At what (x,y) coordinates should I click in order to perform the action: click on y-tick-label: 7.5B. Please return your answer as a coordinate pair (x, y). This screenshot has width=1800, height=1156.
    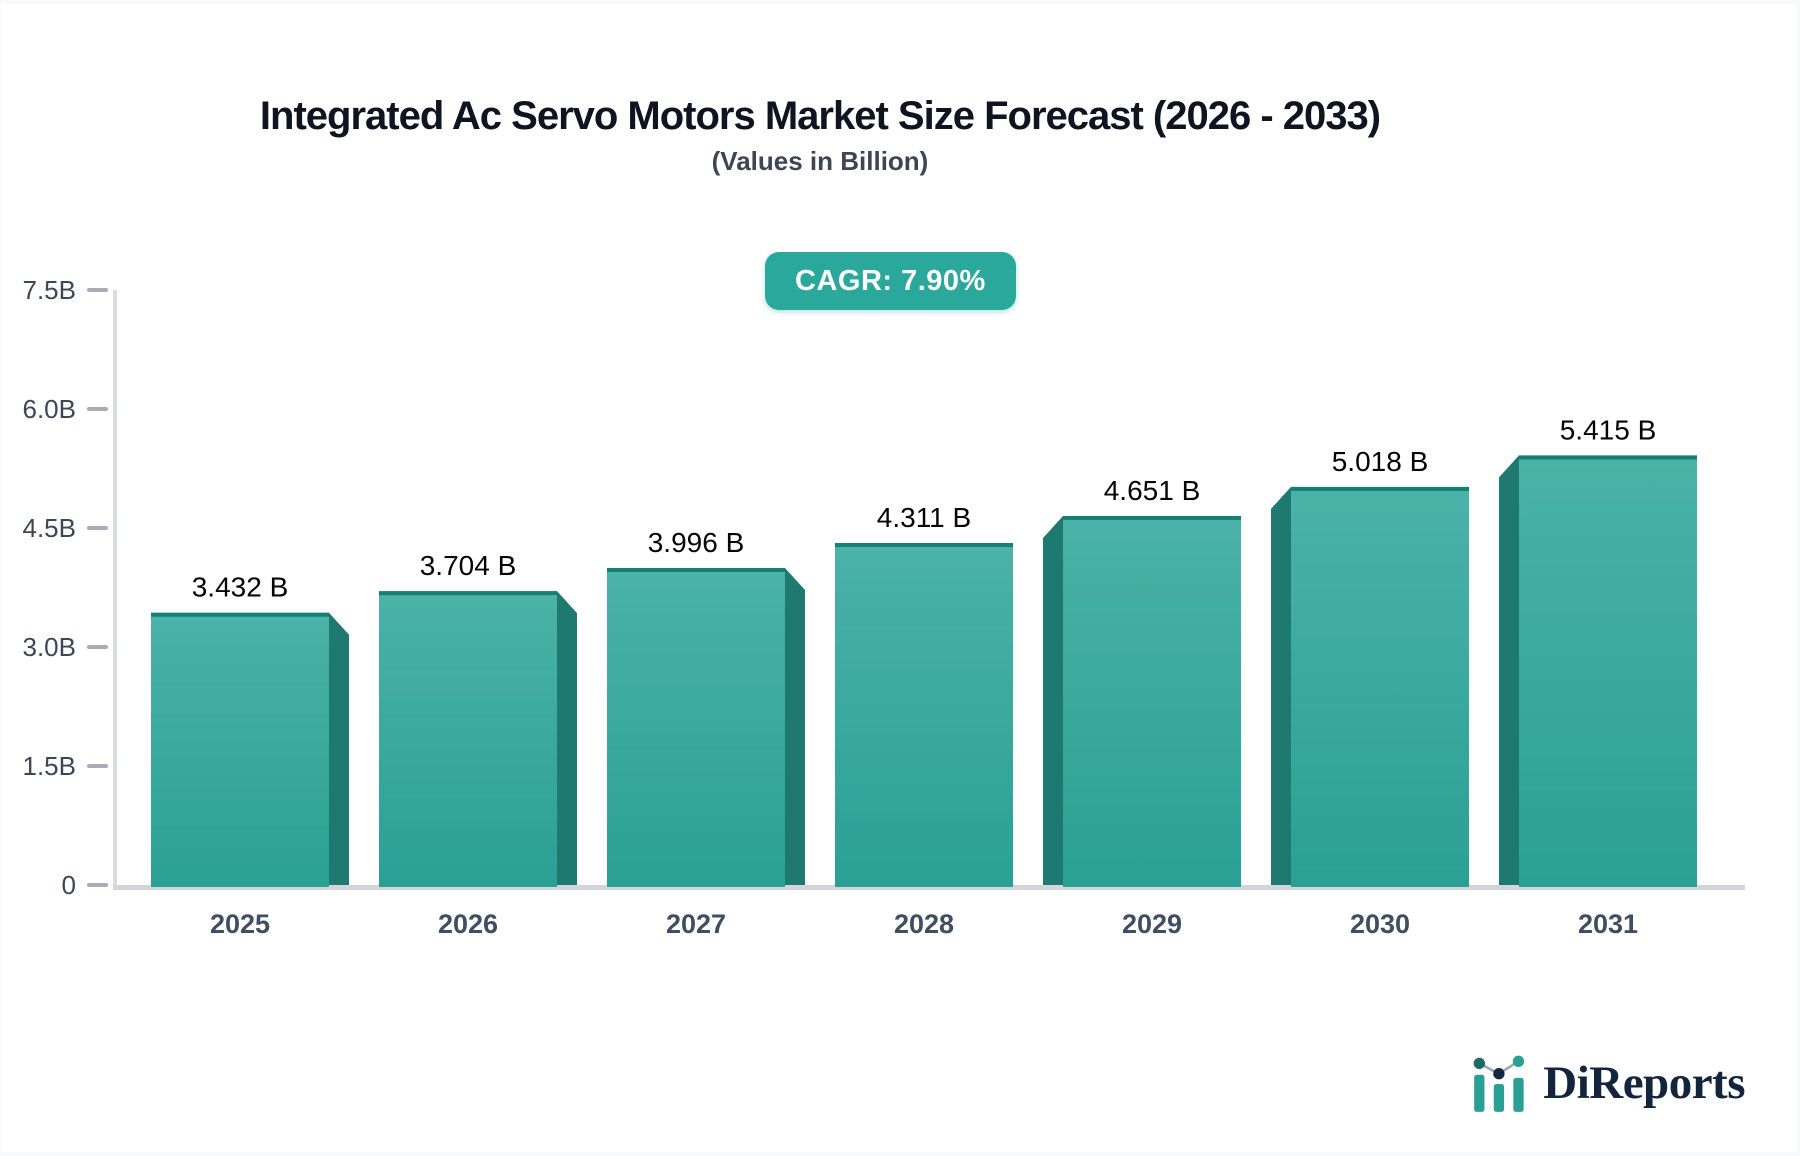
    Looking at the image, I should click on (50, 290).